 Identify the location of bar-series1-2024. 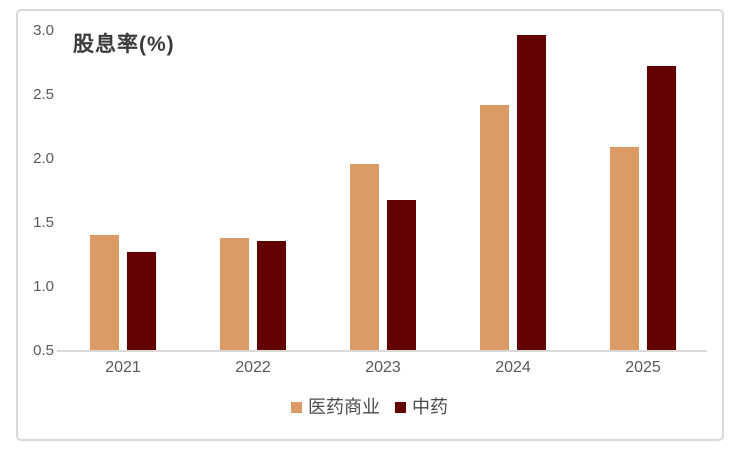
(494, 228).